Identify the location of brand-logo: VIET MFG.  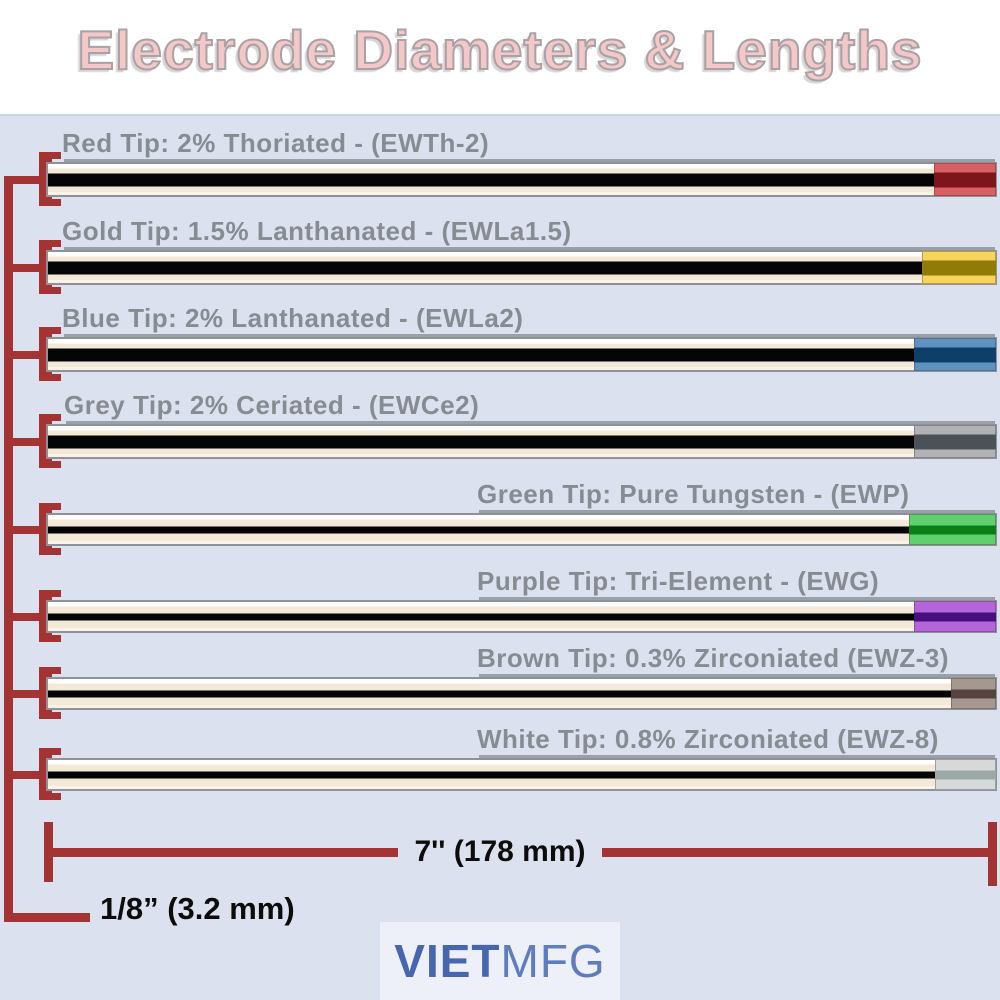
(500, 961).